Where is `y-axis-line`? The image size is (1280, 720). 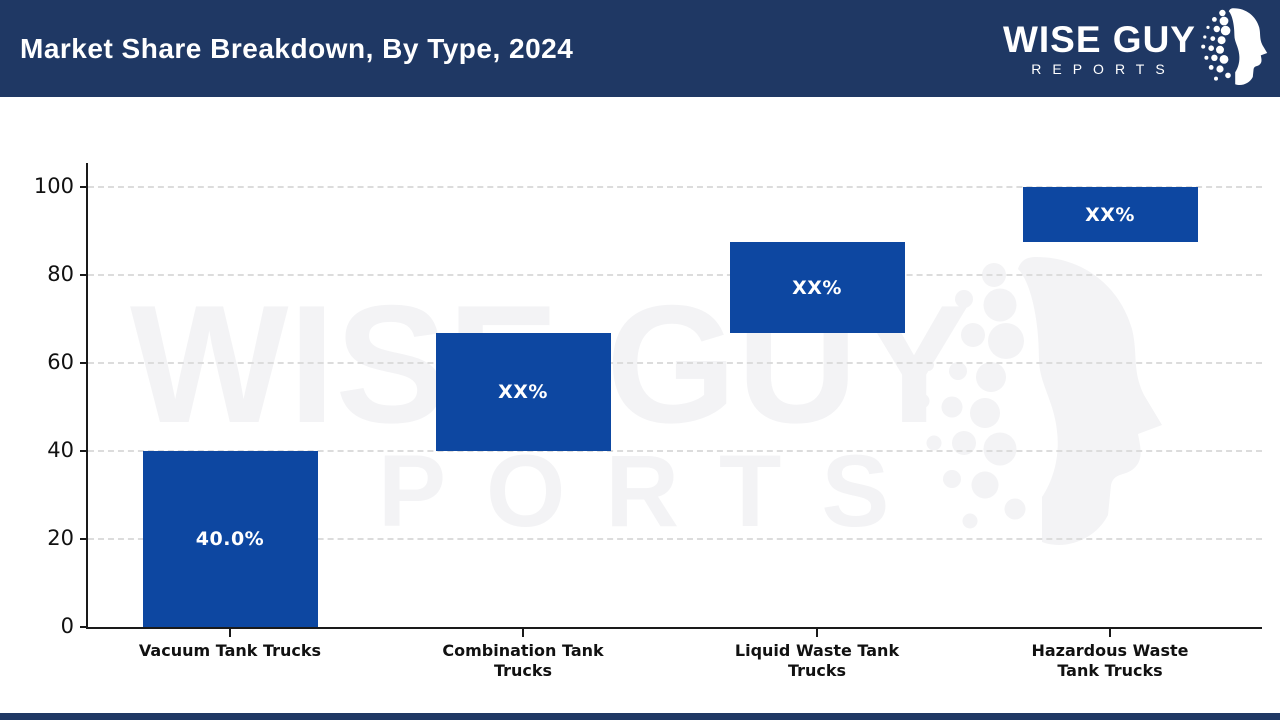
y-axis-line is located at coordinates (87, 396).